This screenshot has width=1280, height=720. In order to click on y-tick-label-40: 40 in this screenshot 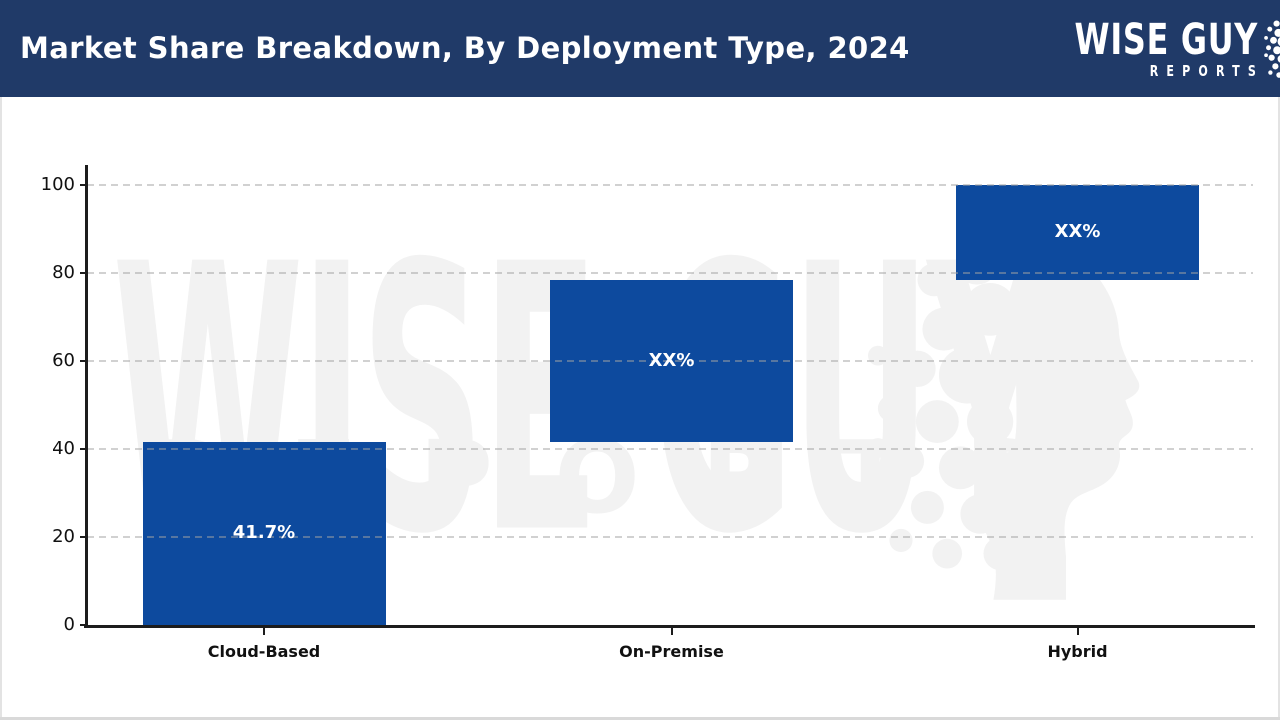, I will do `click(63, 448)`.